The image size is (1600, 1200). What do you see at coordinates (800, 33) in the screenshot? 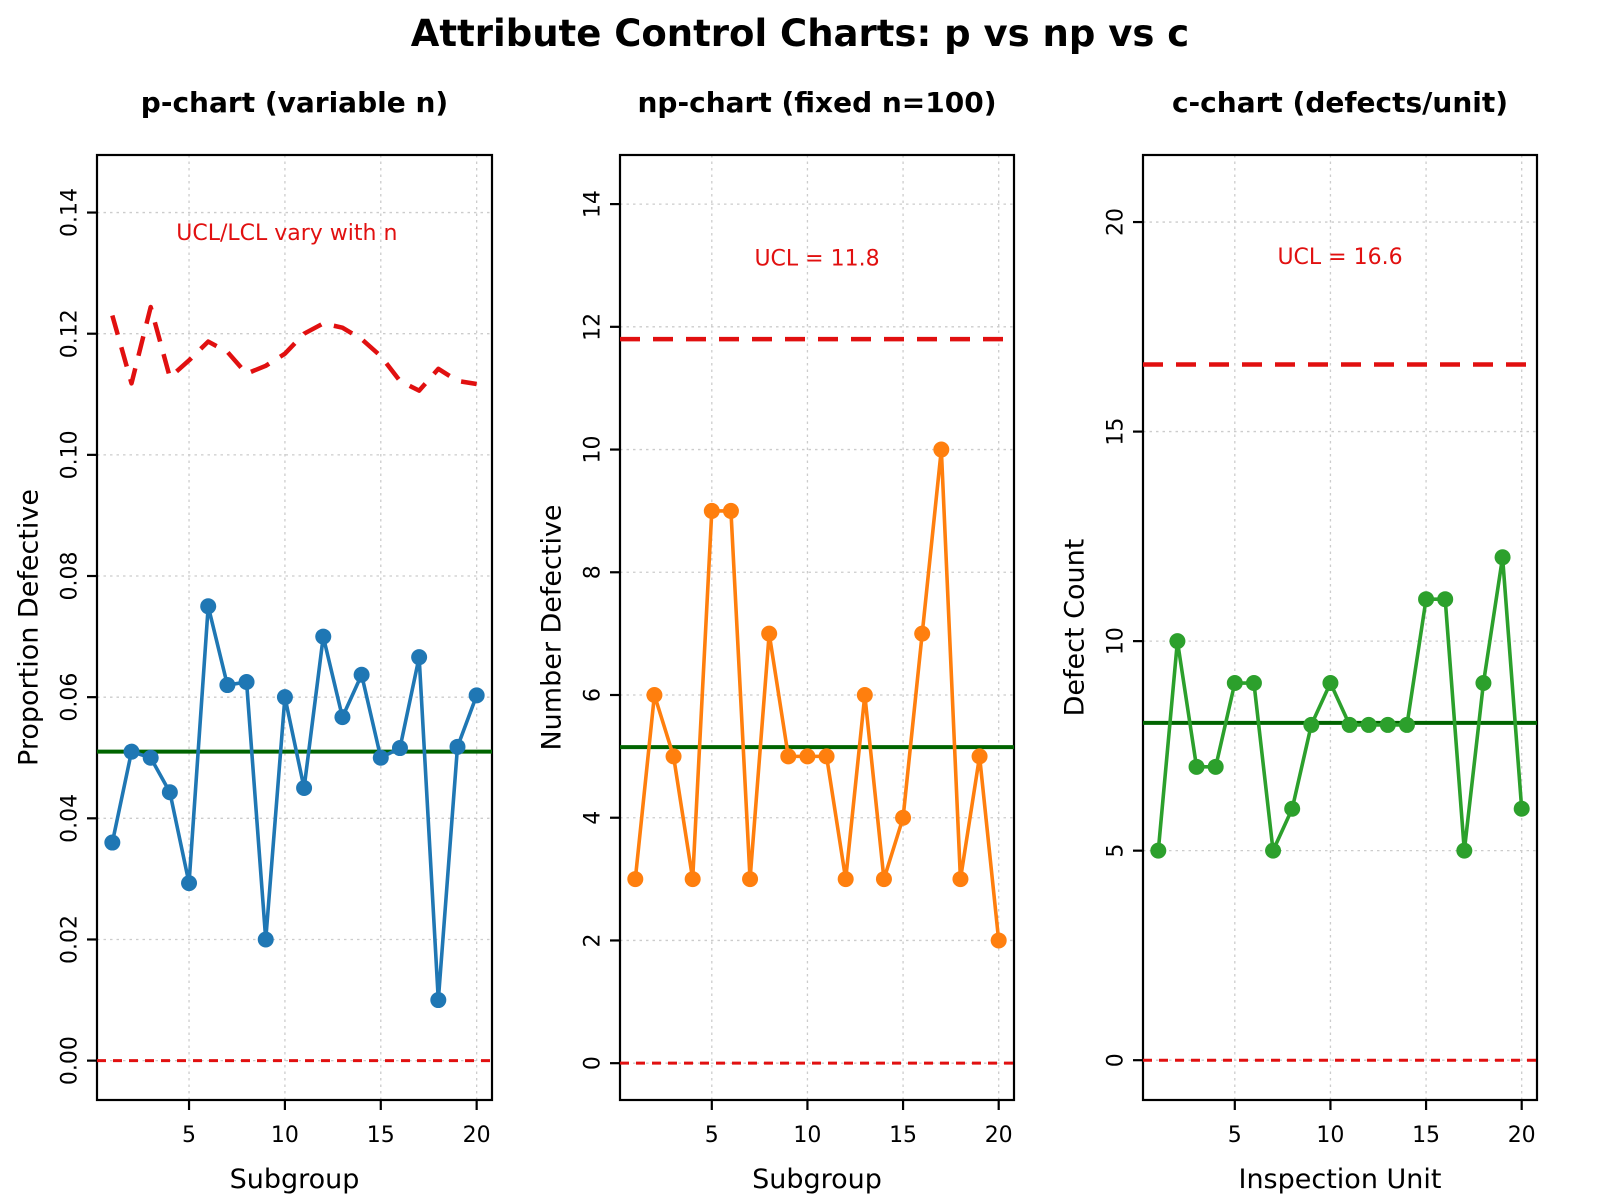
I see `figure-title: Attribute Control Charts: p vs np vs c` at bounding box center [800, 33].